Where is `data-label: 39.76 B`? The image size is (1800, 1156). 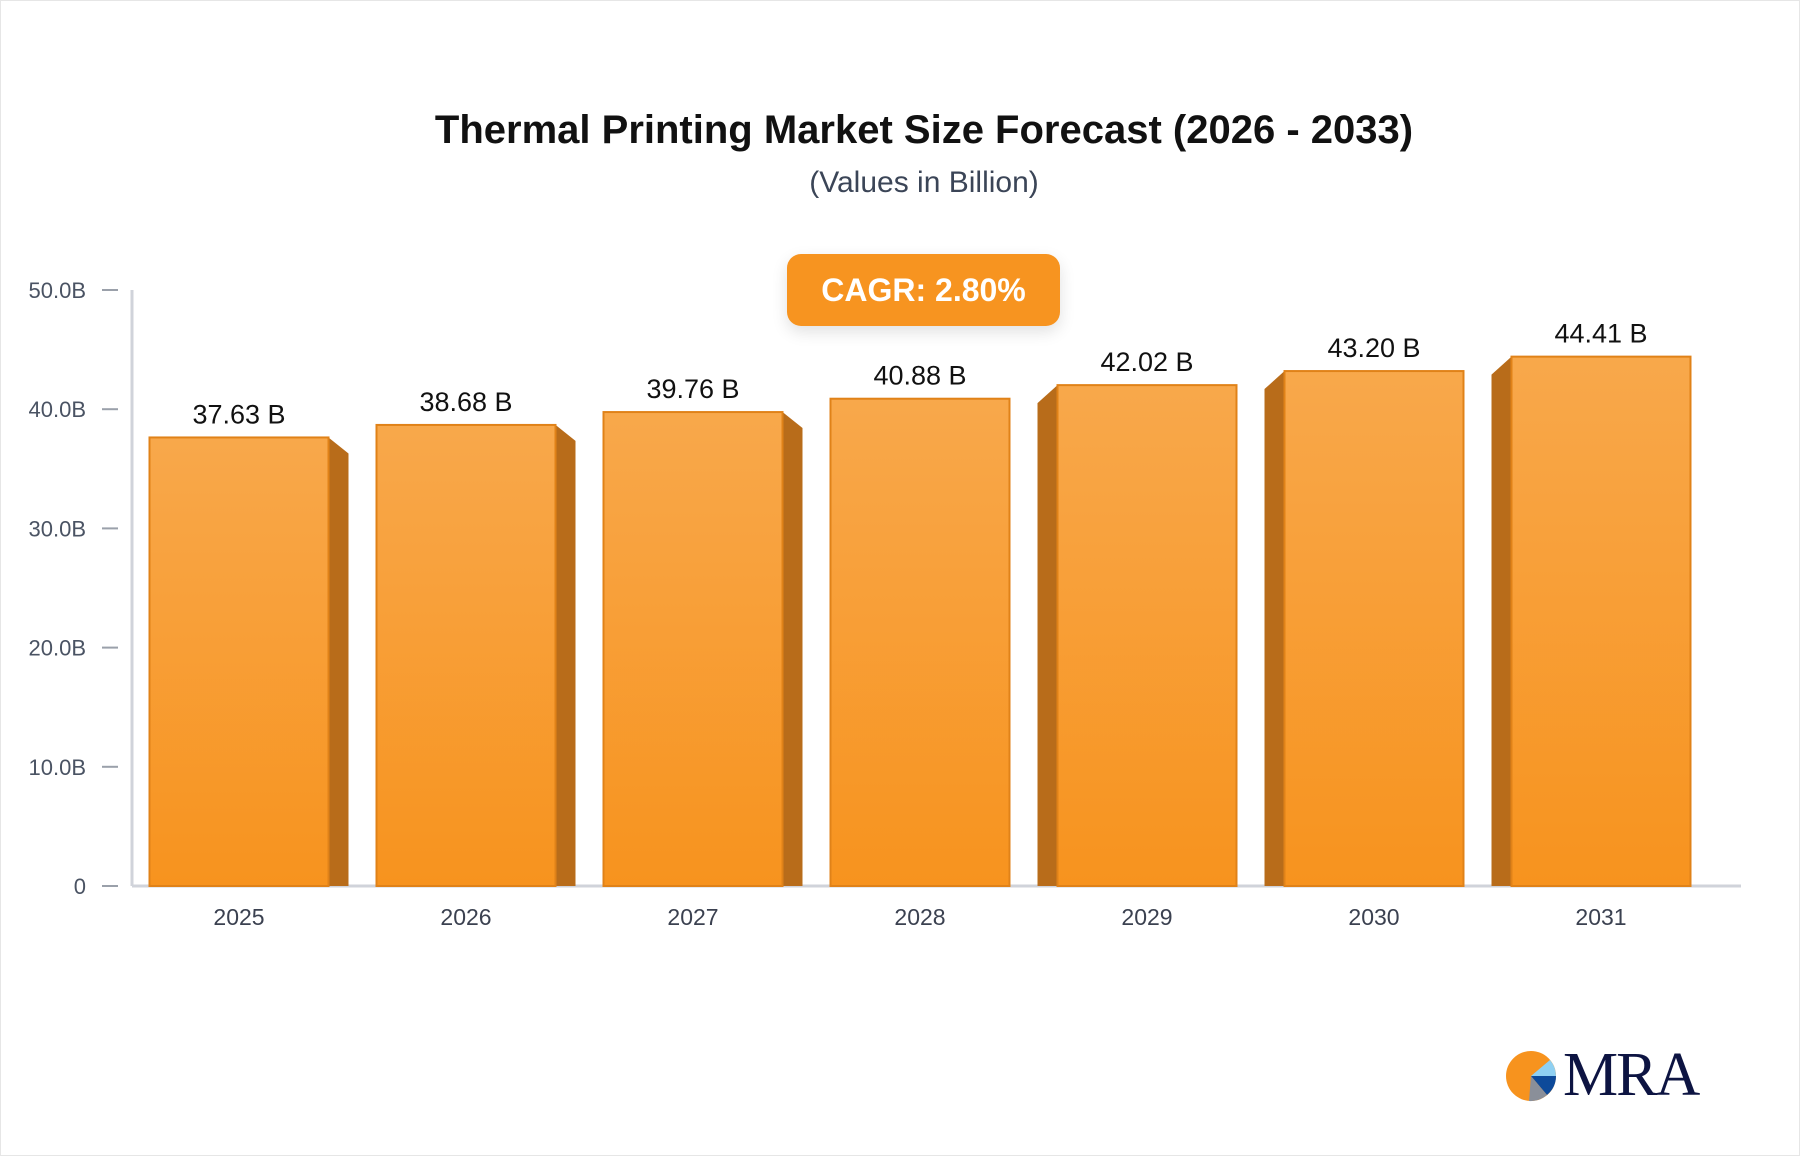 data-label: 39.76 B is located at coordinates (692, 389).